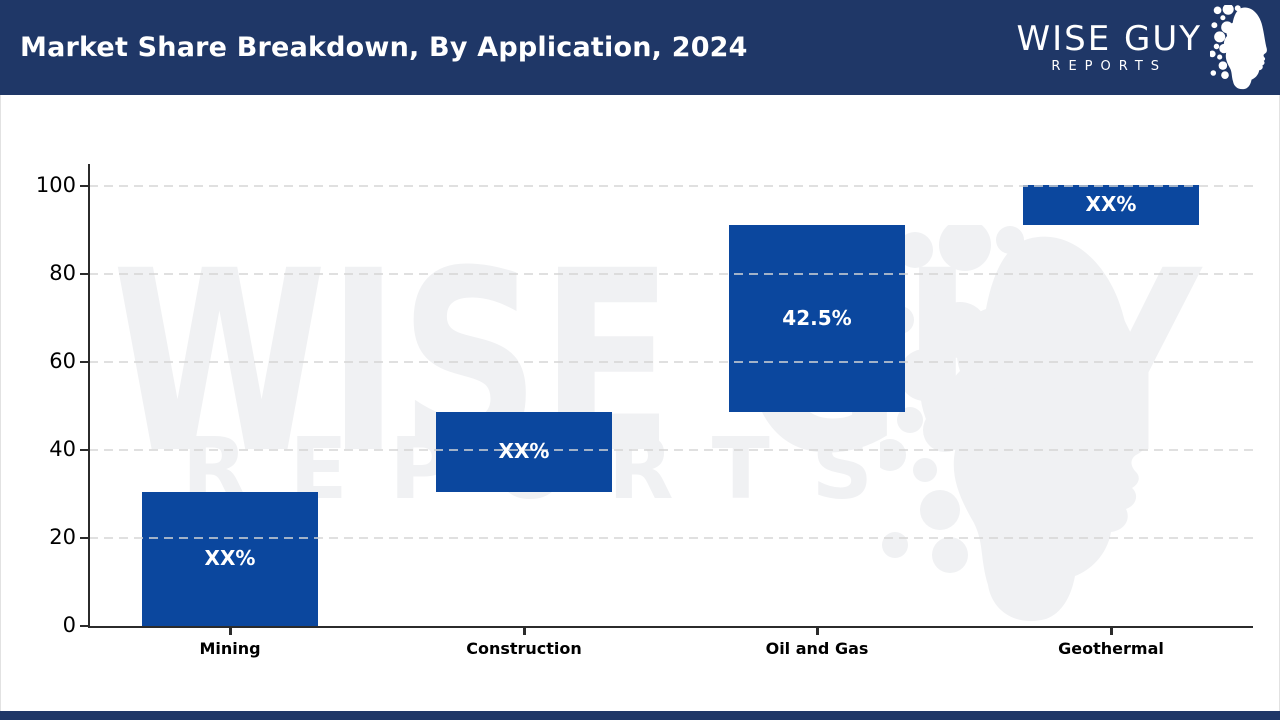 This screenshot has height=720, width=1280. I want to click on y-tick-label: 80, so click(62, 273).